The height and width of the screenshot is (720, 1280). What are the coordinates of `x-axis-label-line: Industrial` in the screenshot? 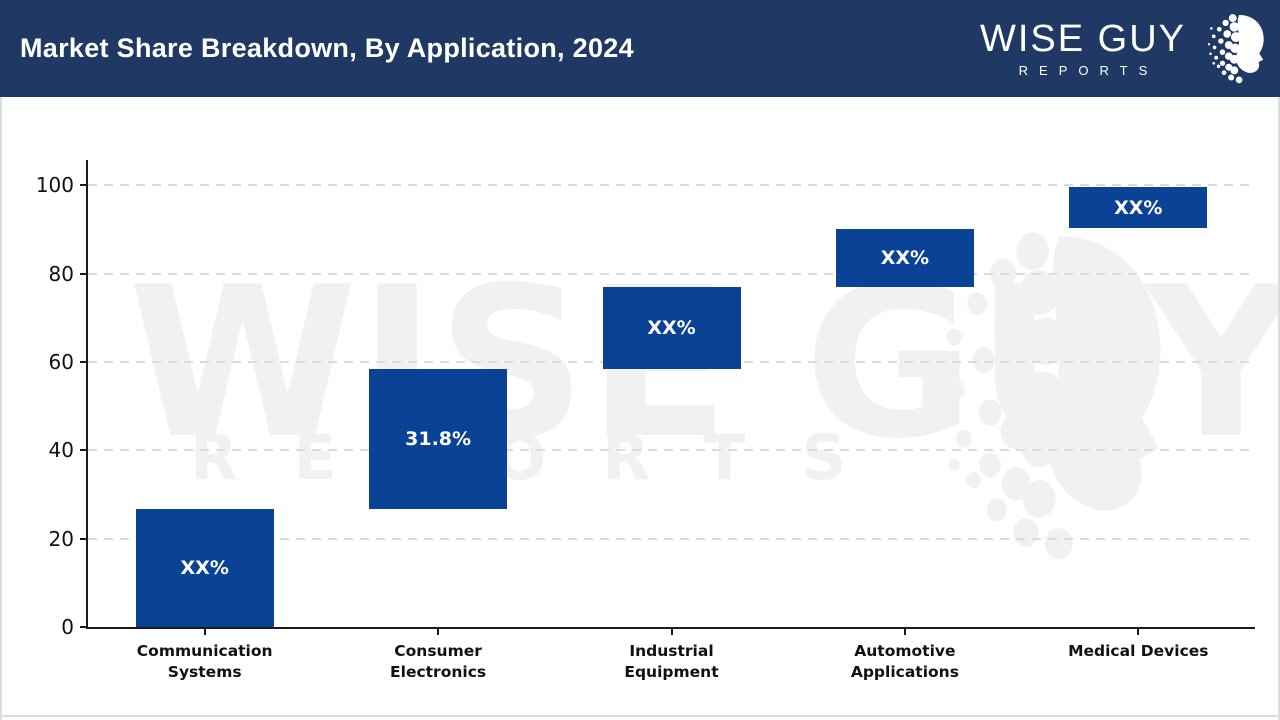 It's located at (671, 651).